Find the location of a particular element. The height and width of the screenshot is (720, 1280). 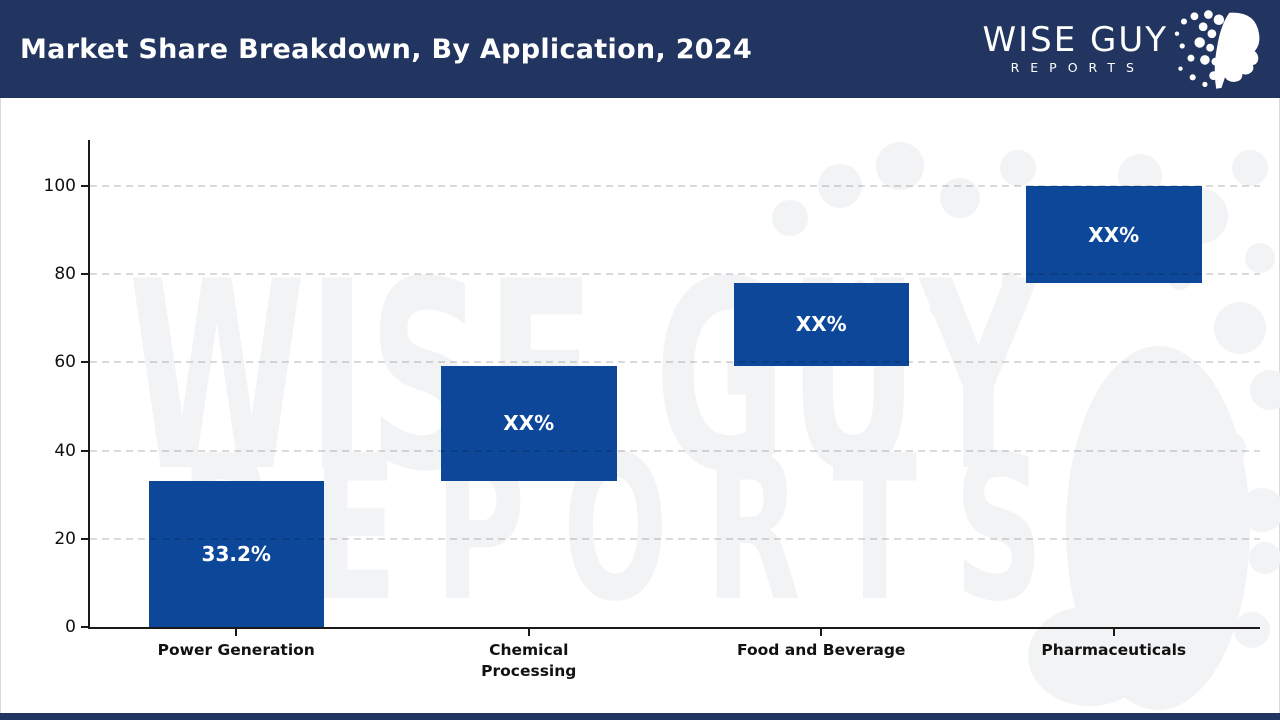

logo: WISE GUY REPORTS is located at coordinates (1124, 49).